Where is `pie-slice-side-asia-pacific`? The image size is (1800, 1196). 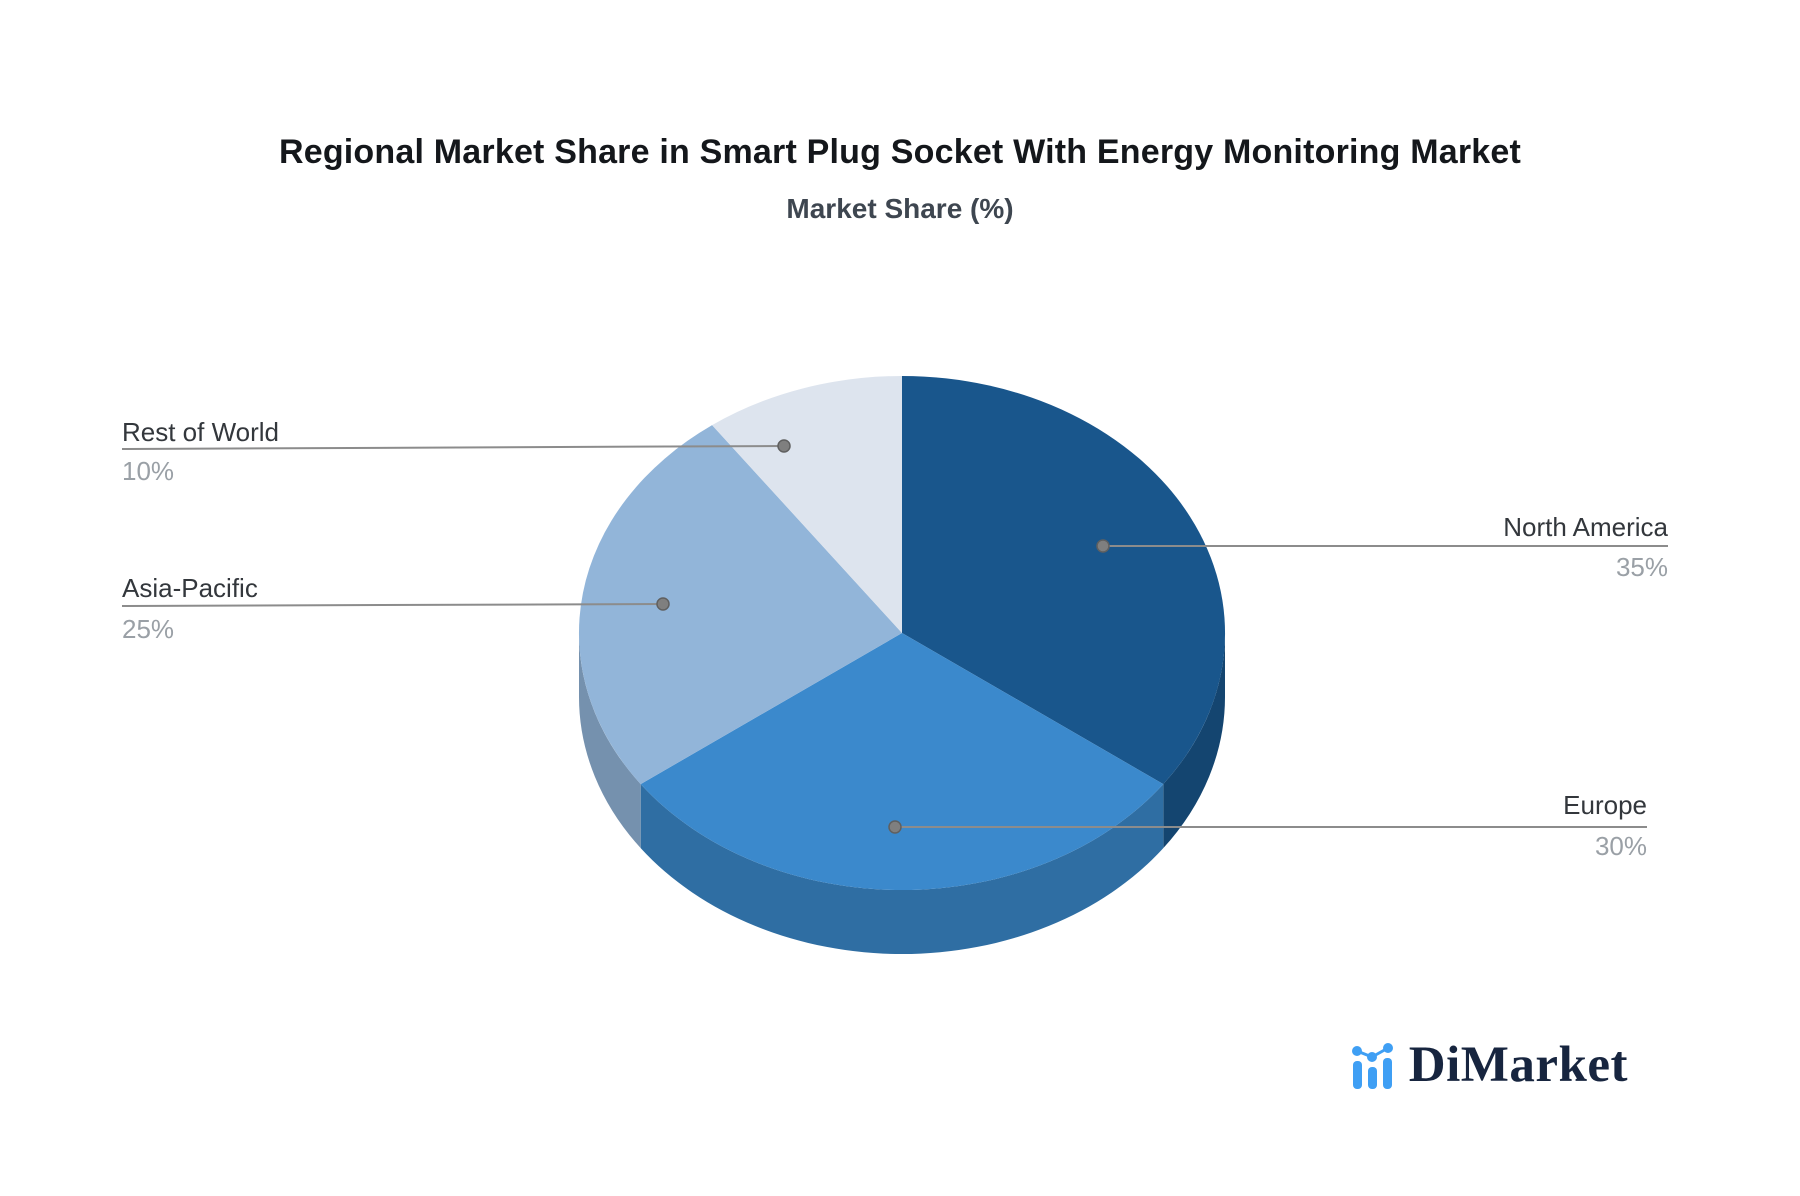
pie-slice-side-asia-pacific is located at coordinates (610, 741).